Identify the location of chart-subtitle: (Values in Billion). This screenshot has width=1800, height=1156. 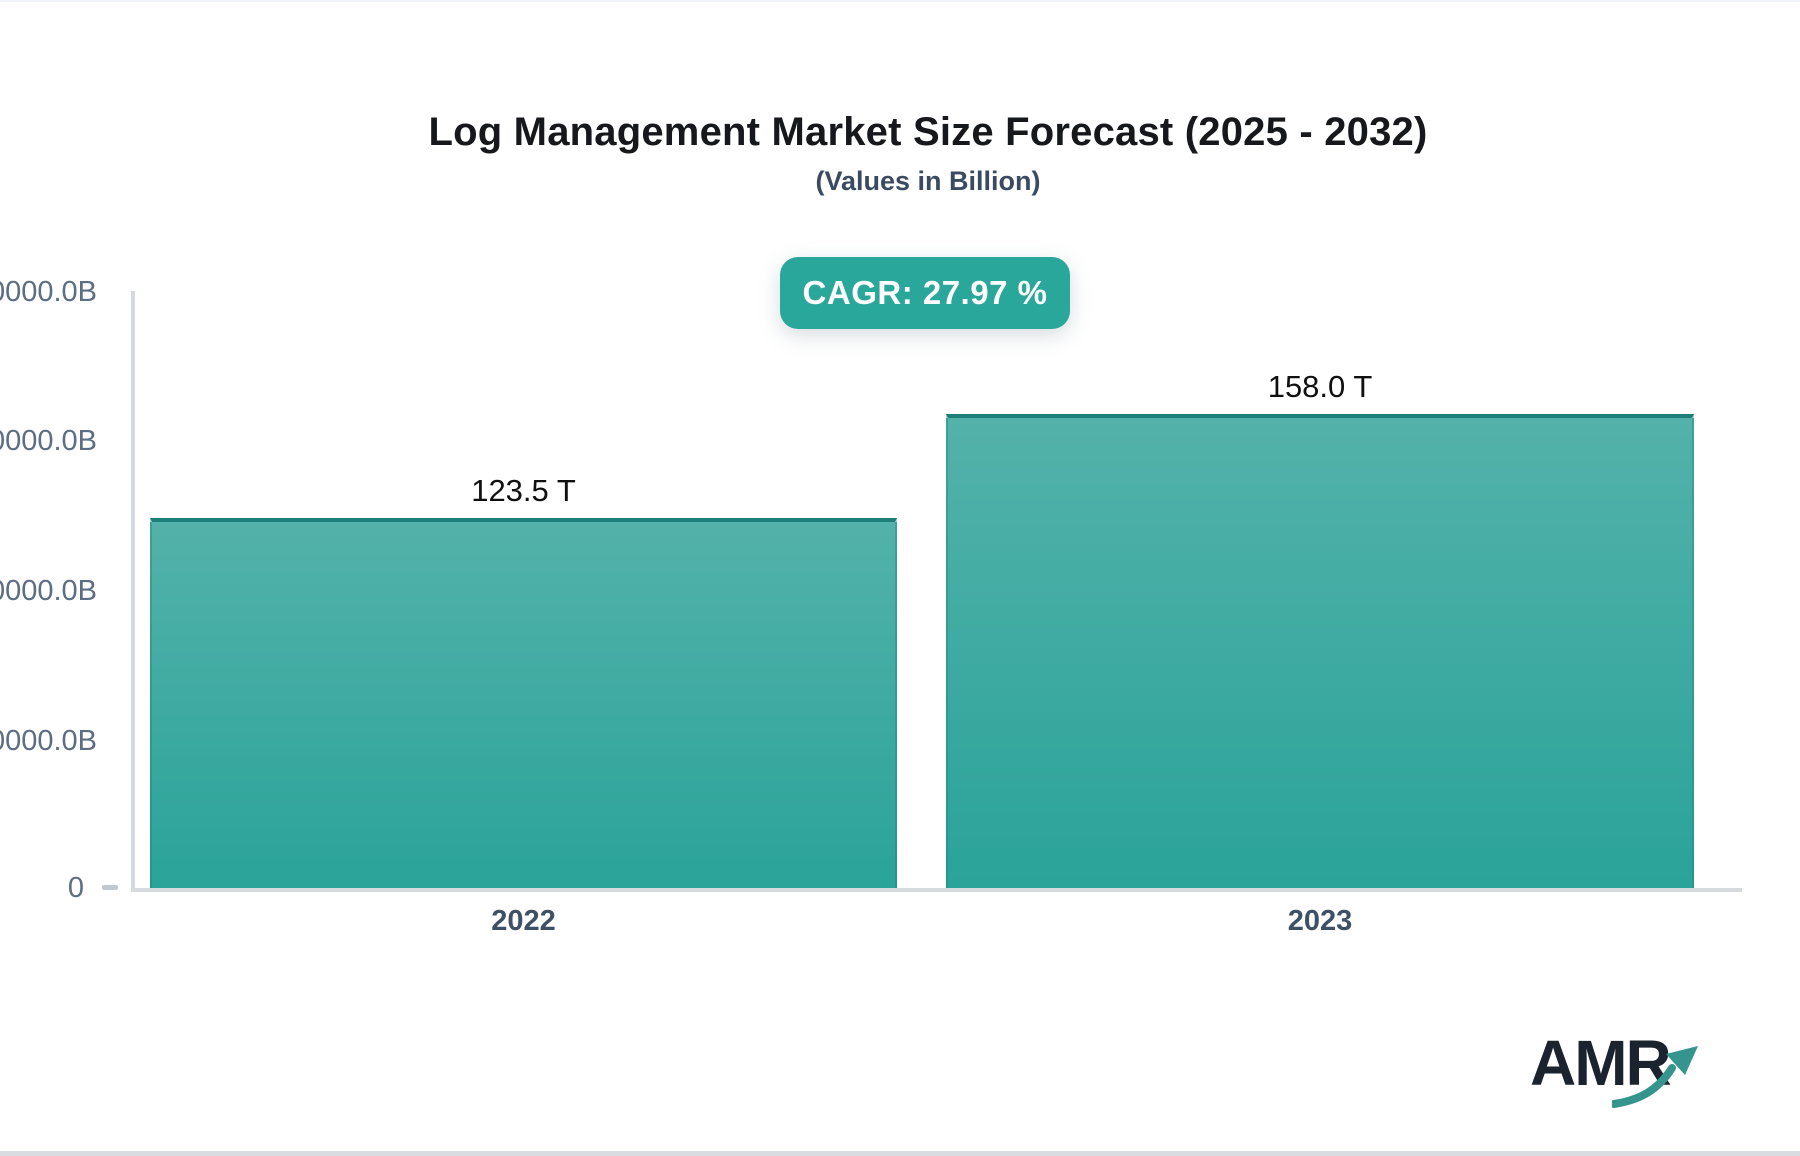
(928, 181).